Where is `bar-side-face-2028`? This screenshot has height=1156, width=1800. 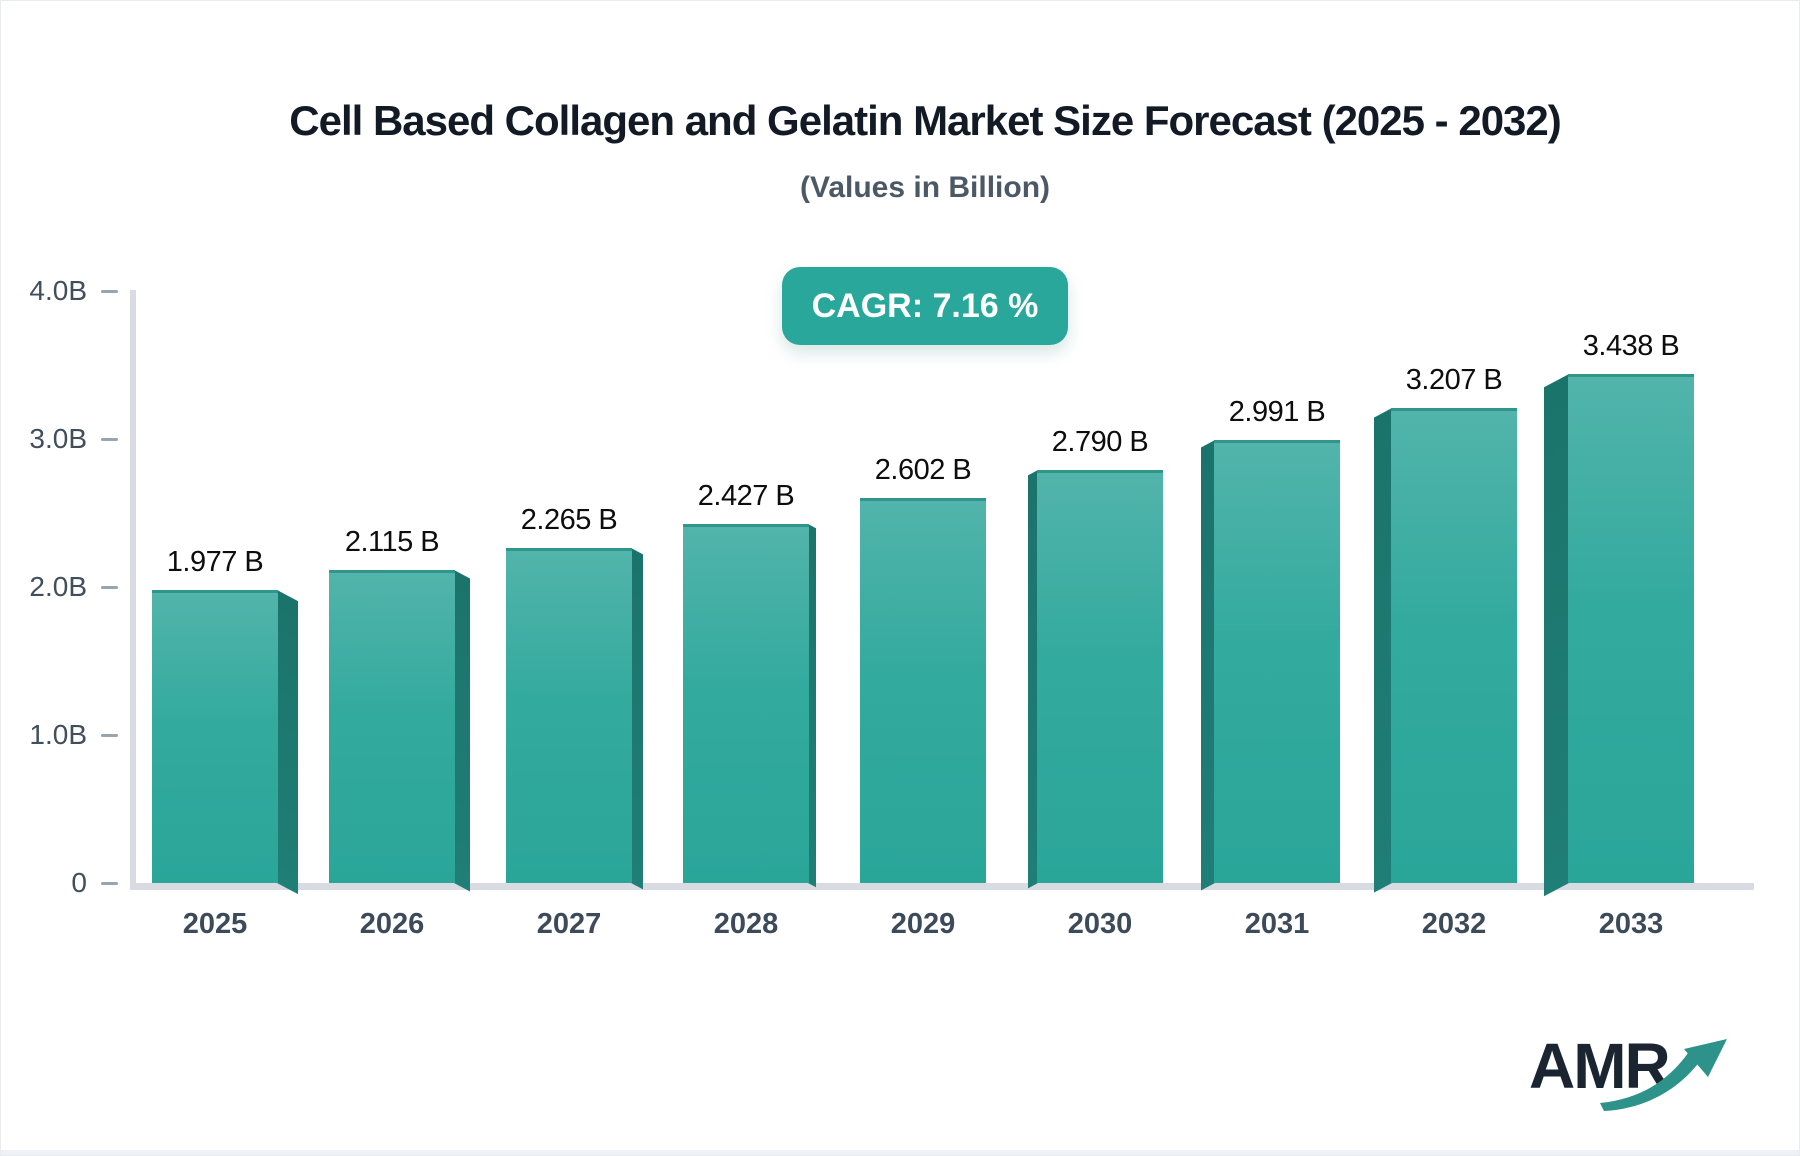
bar-side-face-2028 is located at coordinates (812, 706).